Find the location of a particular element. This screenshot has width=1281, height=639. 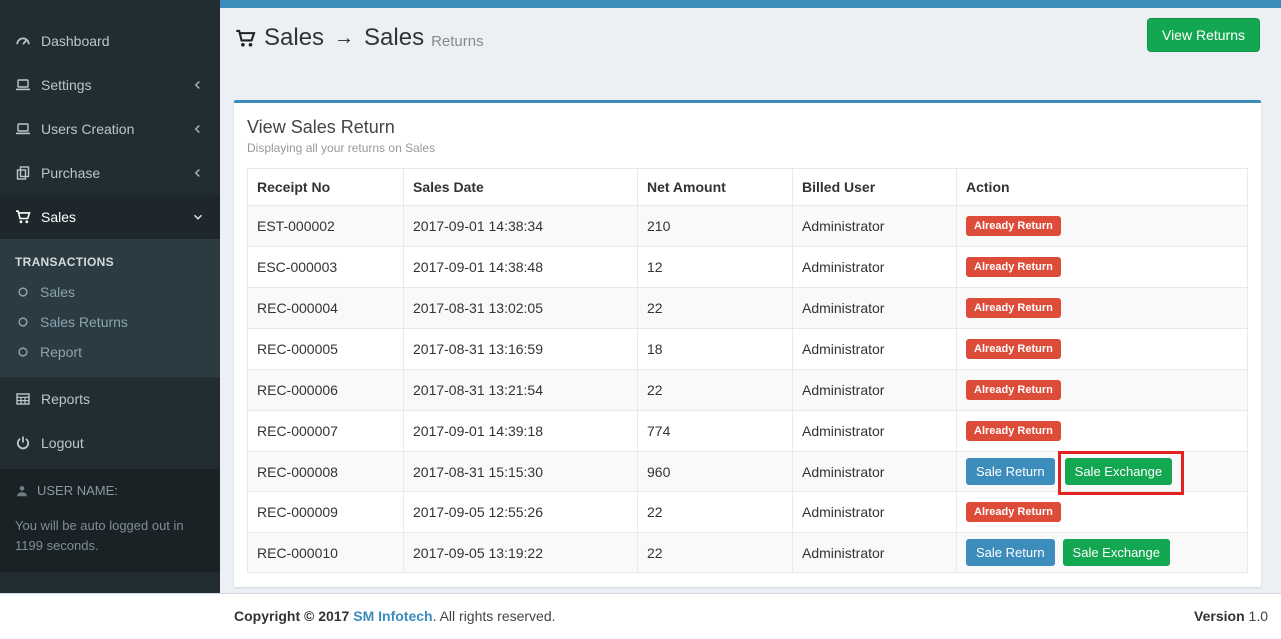

submenu-item-report: Report is located at coordinates (110, 352).